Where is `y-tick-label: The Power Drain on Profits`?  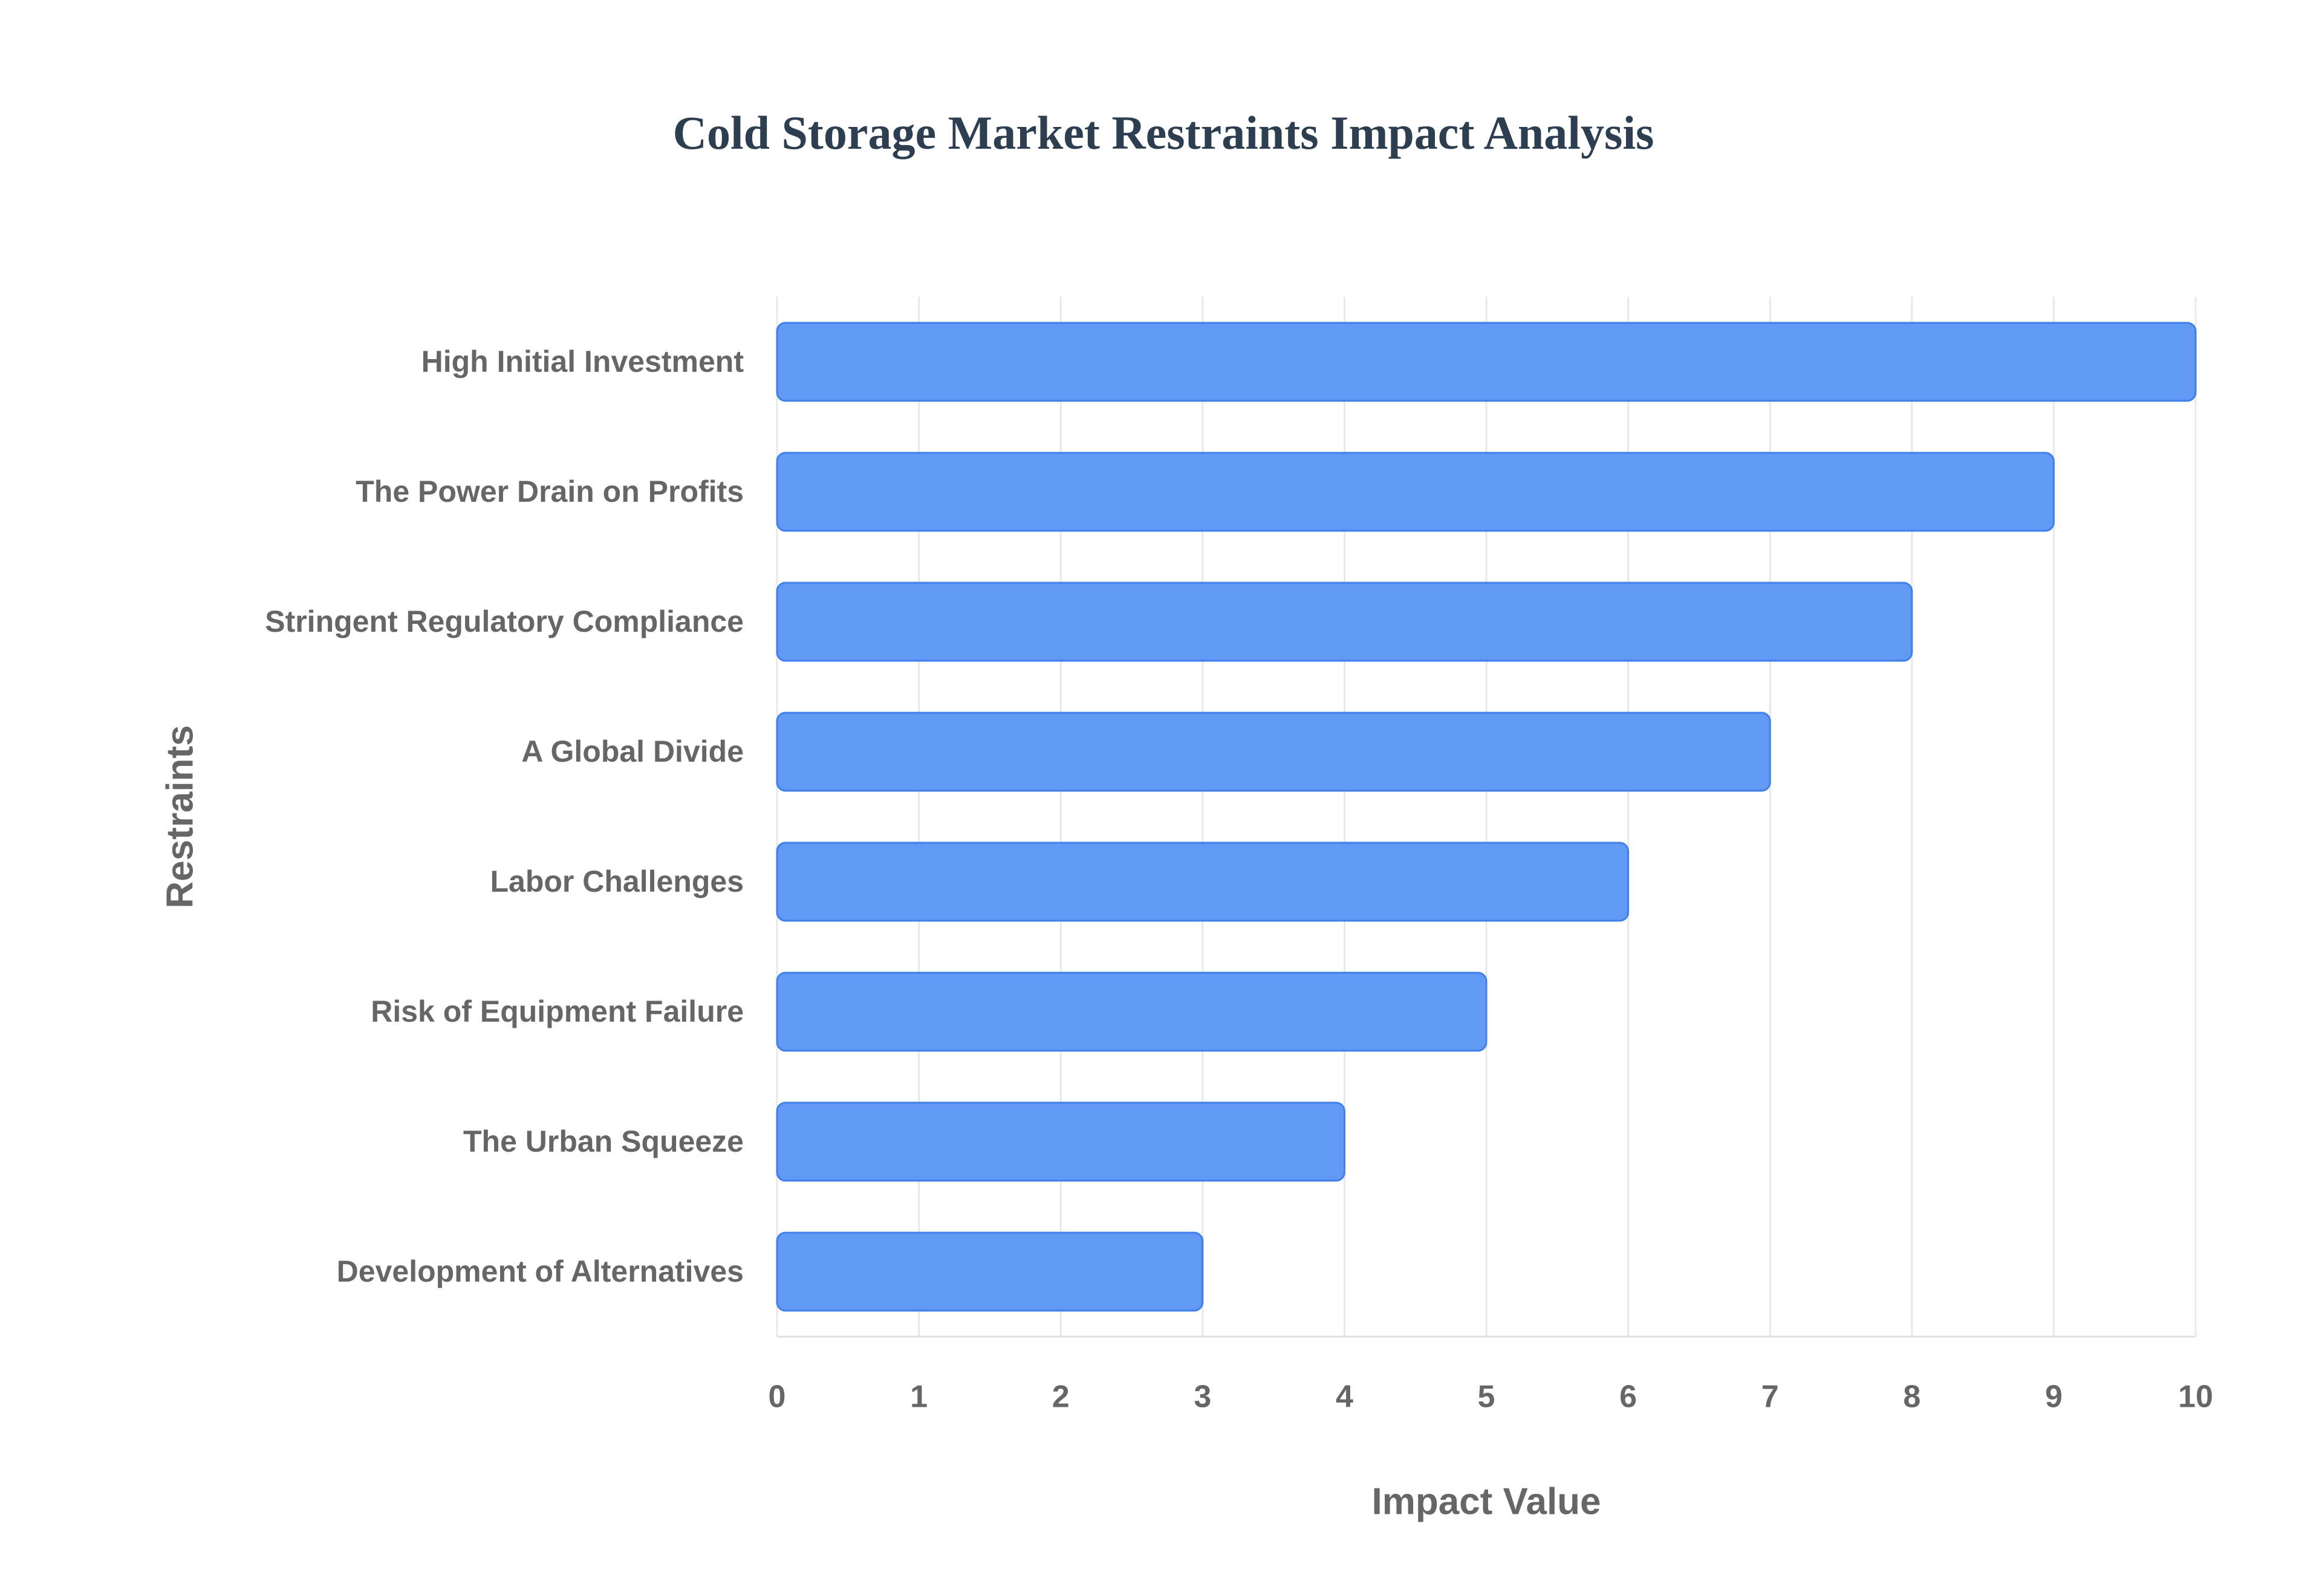
y-tick-label: The Power Drain on Profits is located at coordinates (550, 491).